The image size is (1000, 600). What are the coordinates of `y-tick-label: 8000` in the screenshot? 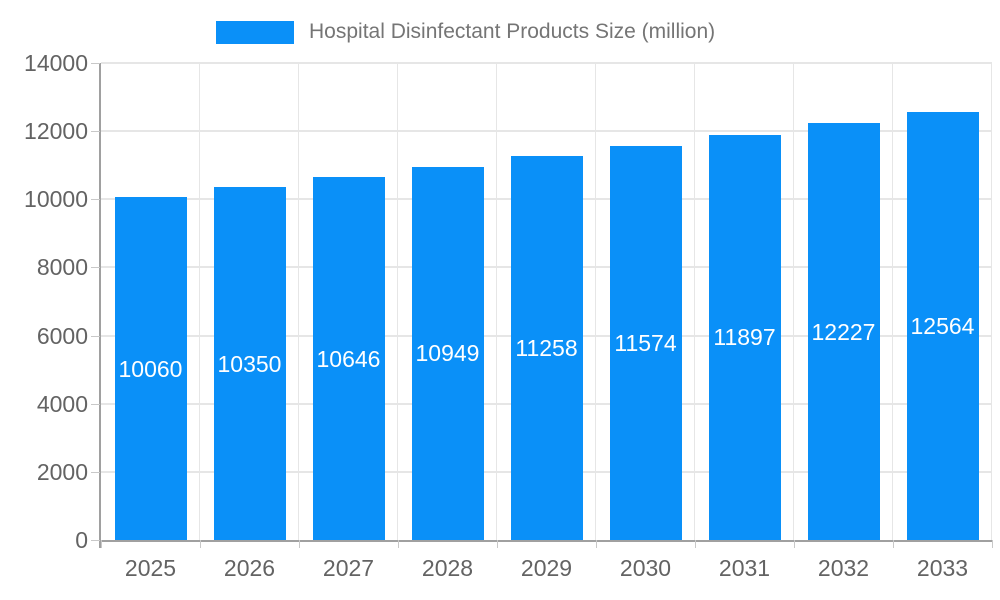 It's located at (62, 267).